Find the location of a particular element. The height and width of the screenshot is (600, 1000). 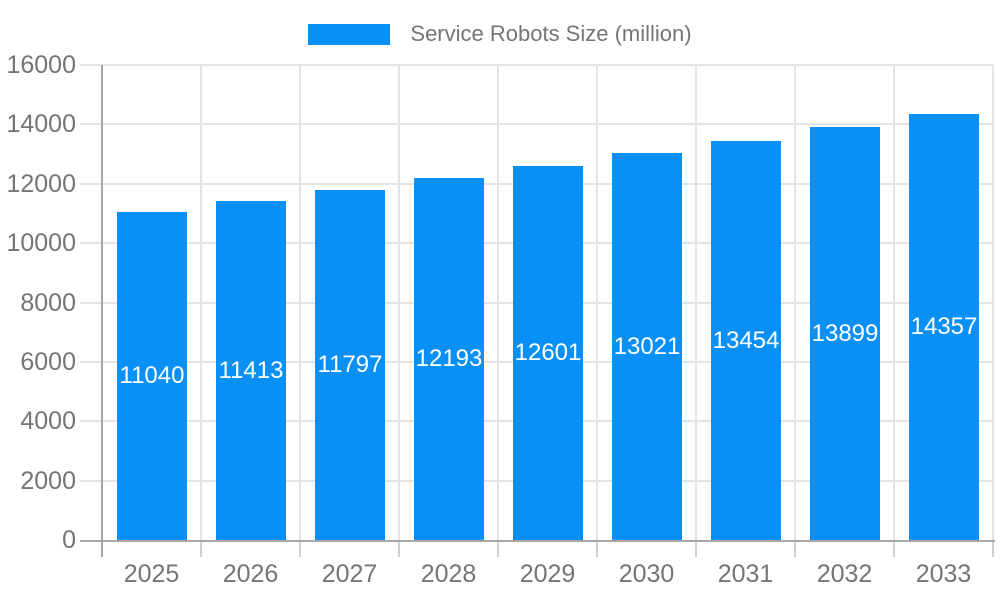

y-axis-tick-label: 0 is located at coordinates (69, 540).